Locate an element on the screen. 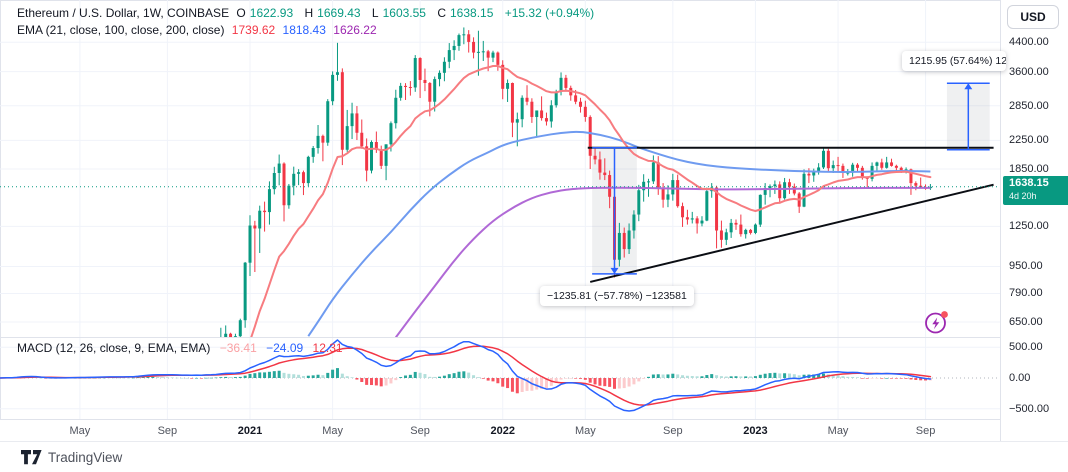  bar-countdown: 4d 20h is located at coordinates (1023, 196).